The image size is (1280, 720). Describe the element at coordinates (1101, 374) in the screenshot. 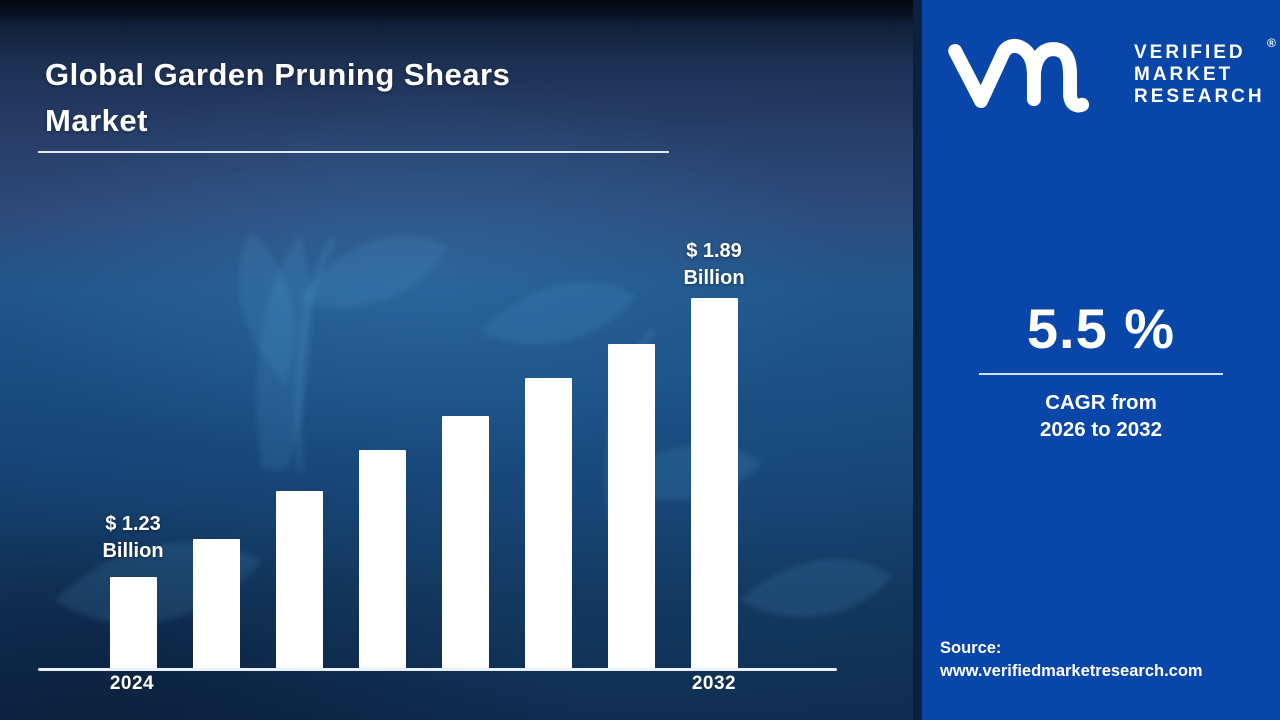

I see `cagr-underline` at that location.